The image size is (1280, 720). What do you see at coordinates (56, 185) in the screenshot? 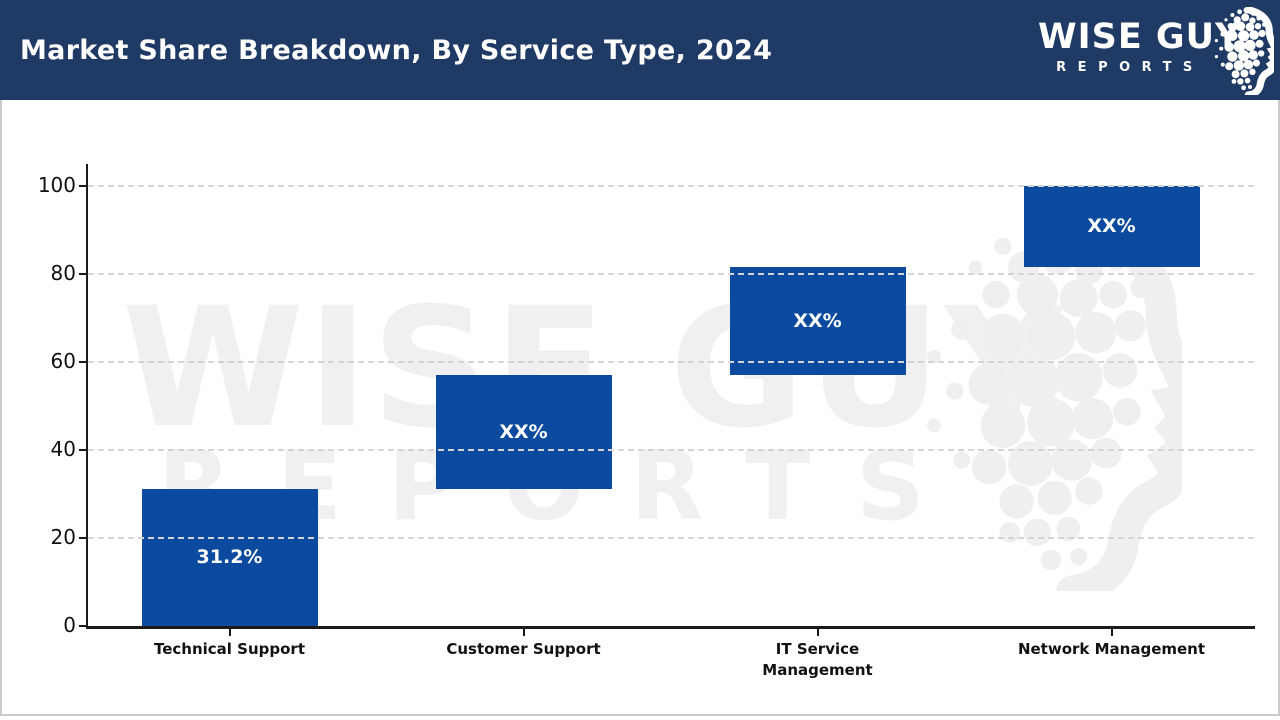
I see `y-tick-label: 100` at bounding box center [56, 185].